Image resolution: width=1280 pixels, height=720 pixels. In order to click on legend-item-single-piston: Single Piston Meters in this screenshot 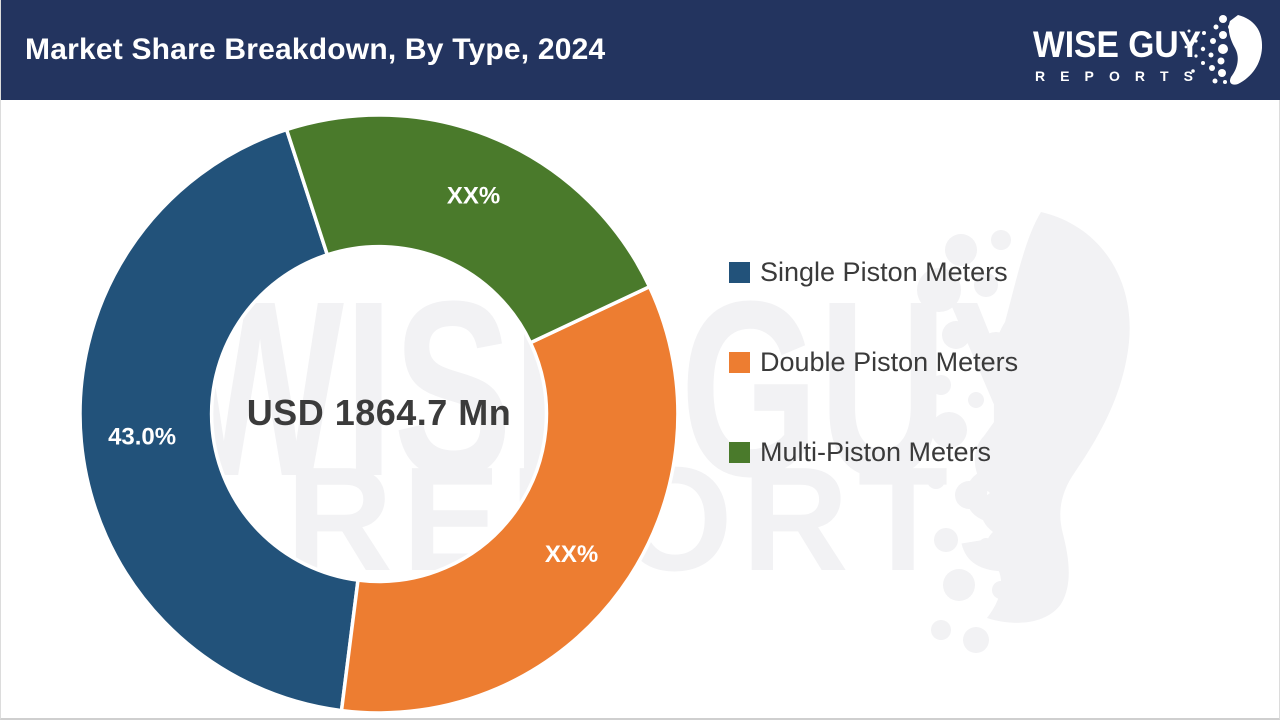, I will do `click(873, 272)`.